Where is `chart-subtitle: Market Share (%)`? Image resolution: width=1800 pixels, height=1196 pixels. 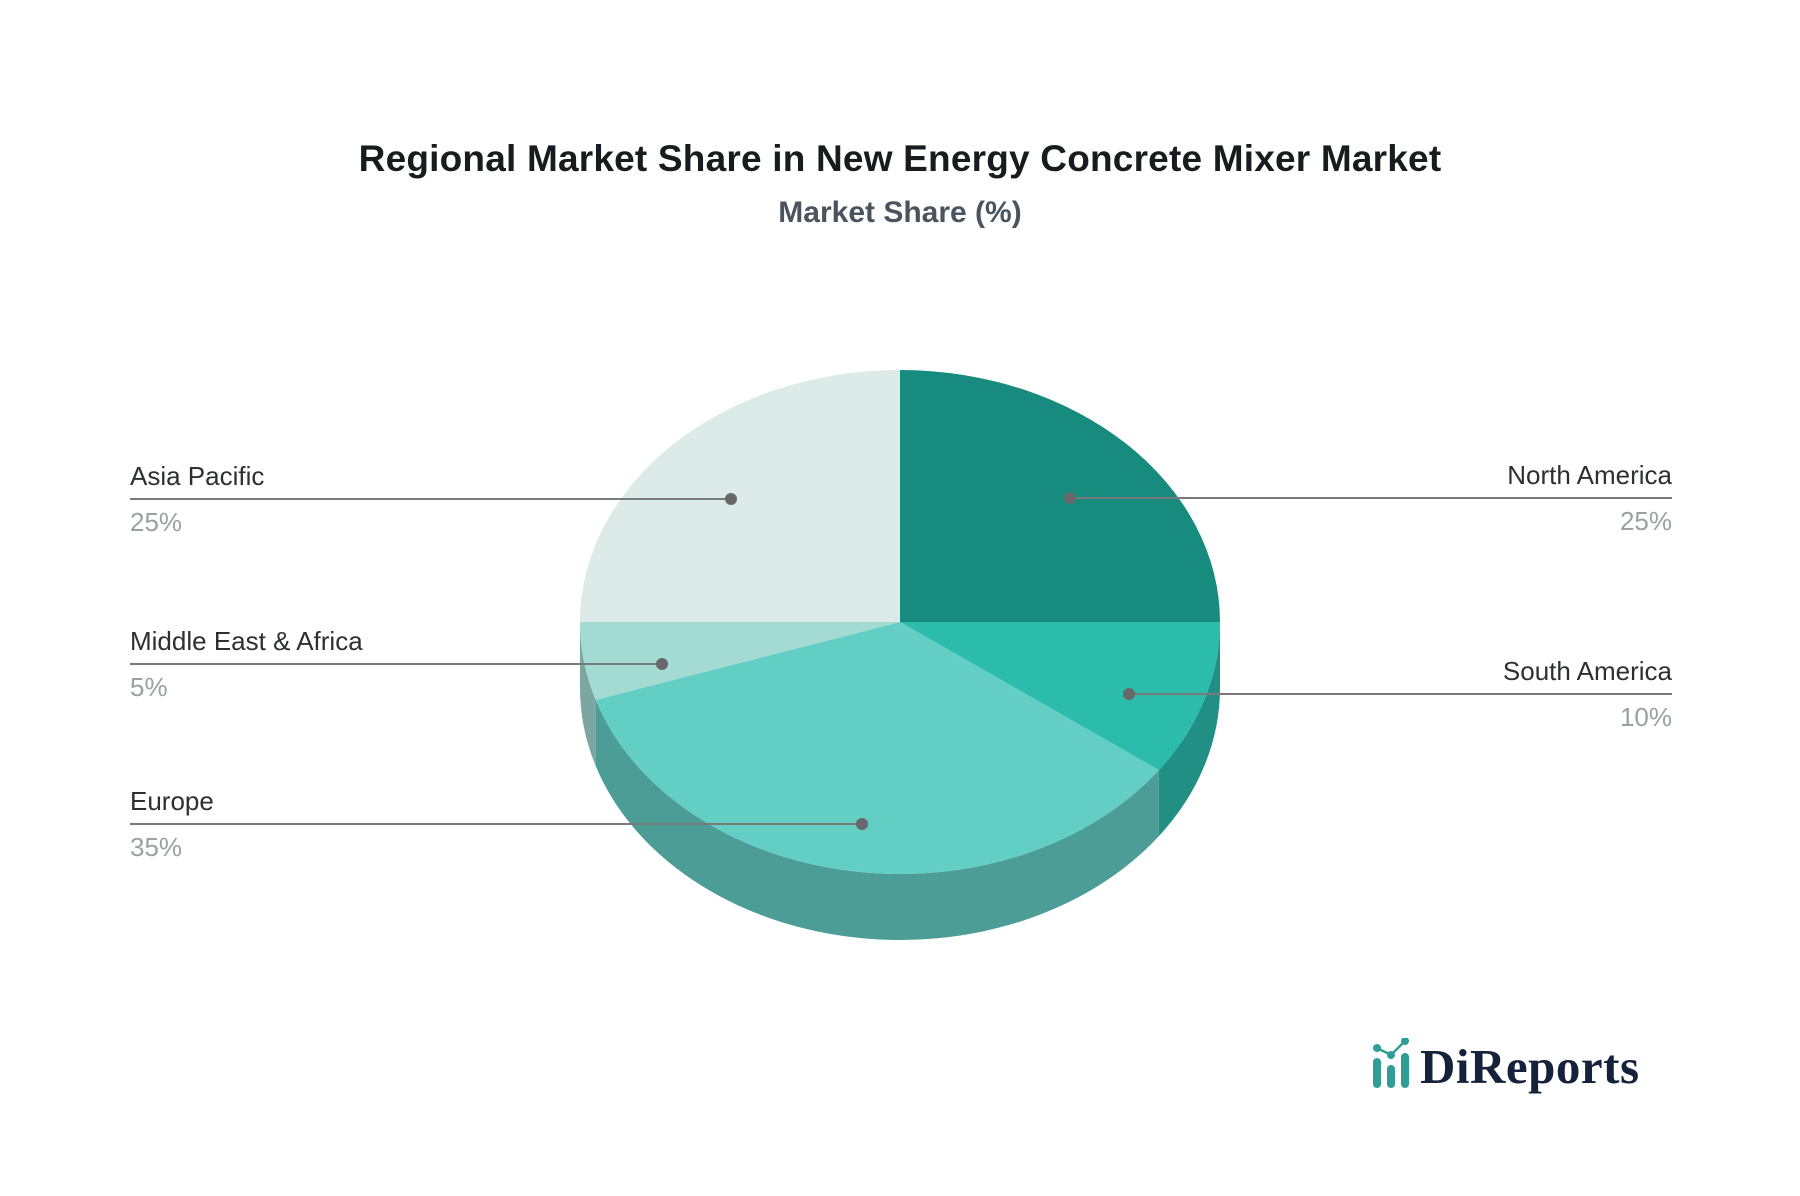
chart-subtitle: Market Share (%) is located at coordinates (900, 212).